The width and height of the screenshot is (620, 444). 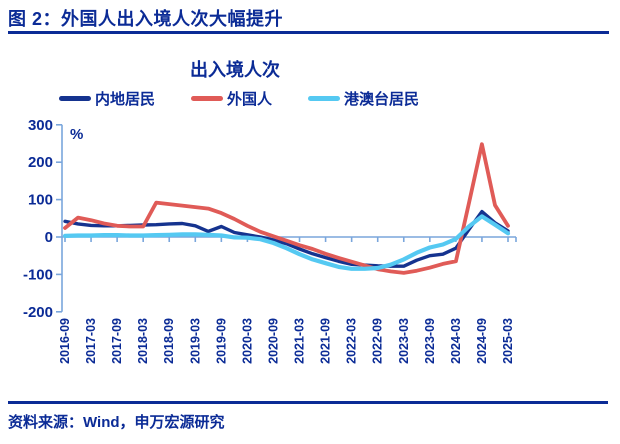 I want to click on x-tick-label: 2018-03, so click(x=143, y=341).